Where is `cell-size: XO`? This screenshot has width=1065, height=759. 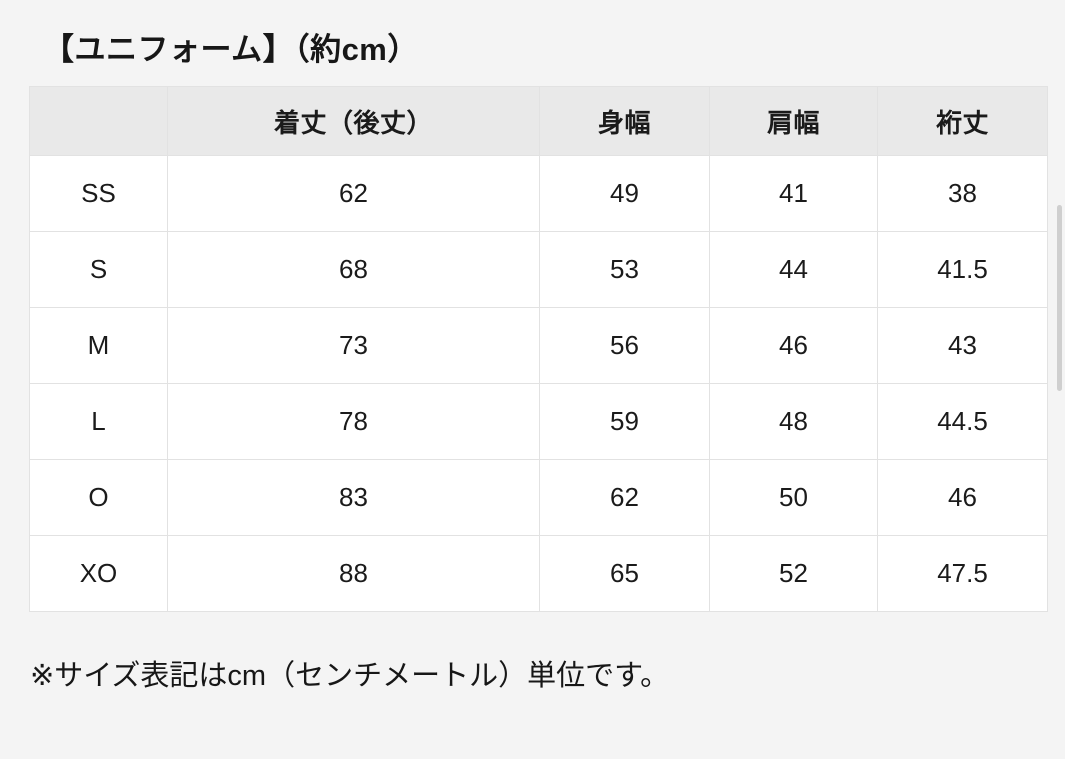
cell-size: XO is located at coordinates (98, 573).